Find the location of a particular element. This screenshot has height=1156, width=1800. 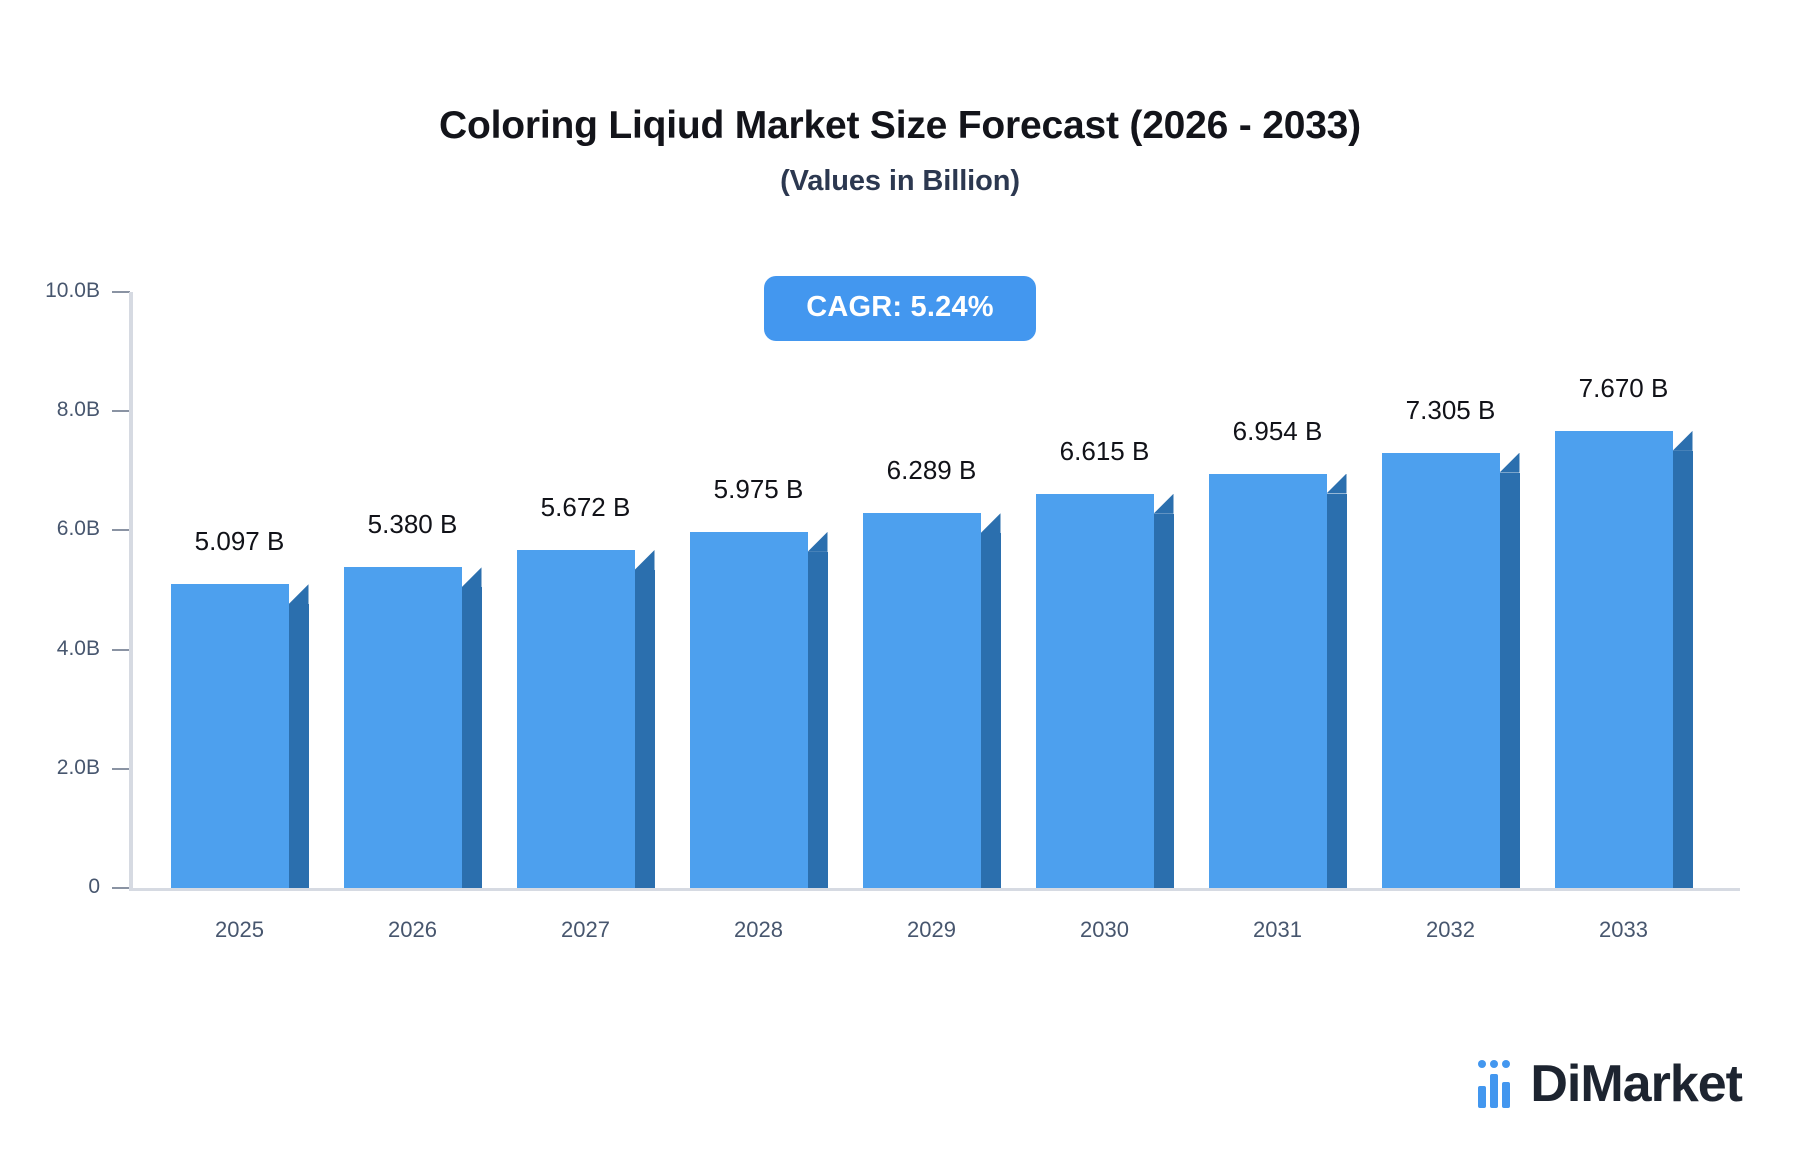

cagr-badge-container: CAGR: 5.24% is located at coordinates (900, 294).